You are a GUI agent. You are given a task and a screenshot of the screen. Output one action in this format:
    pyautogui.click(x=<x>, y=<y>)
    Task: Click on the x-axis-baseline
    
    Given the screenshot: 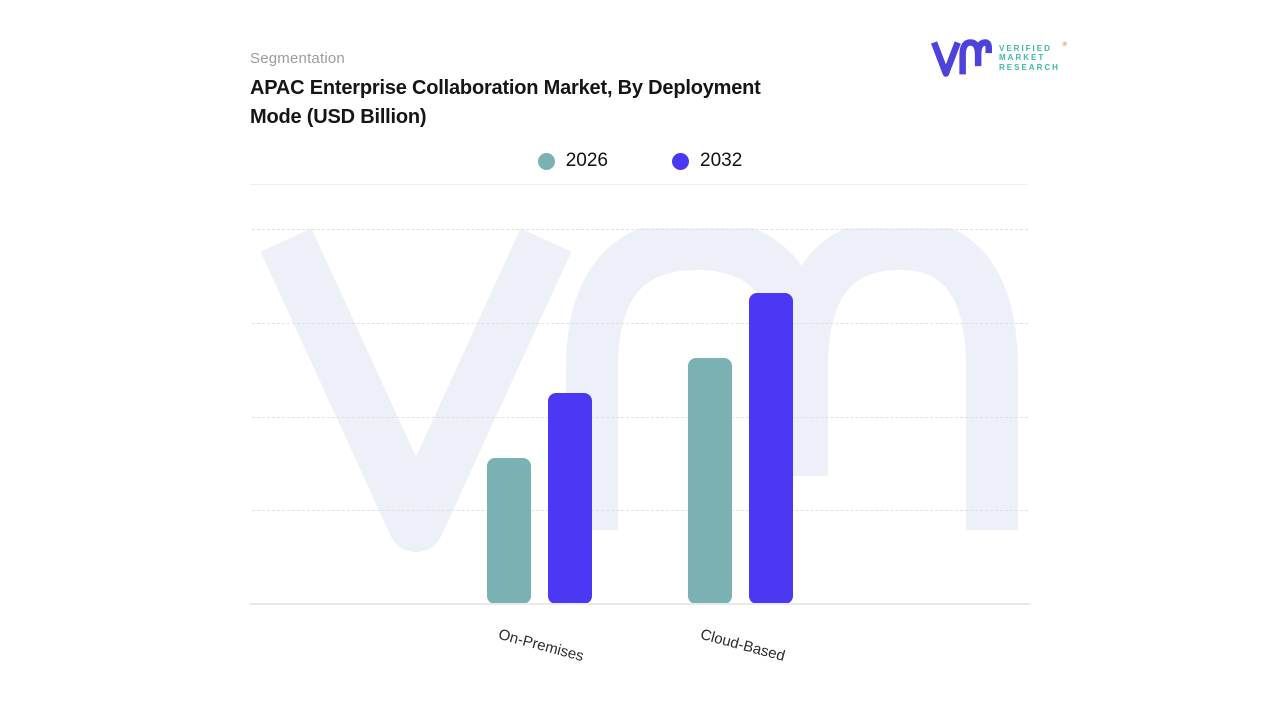 What is the action you would take?
    pyautogui.click(x=640, y=604)
    